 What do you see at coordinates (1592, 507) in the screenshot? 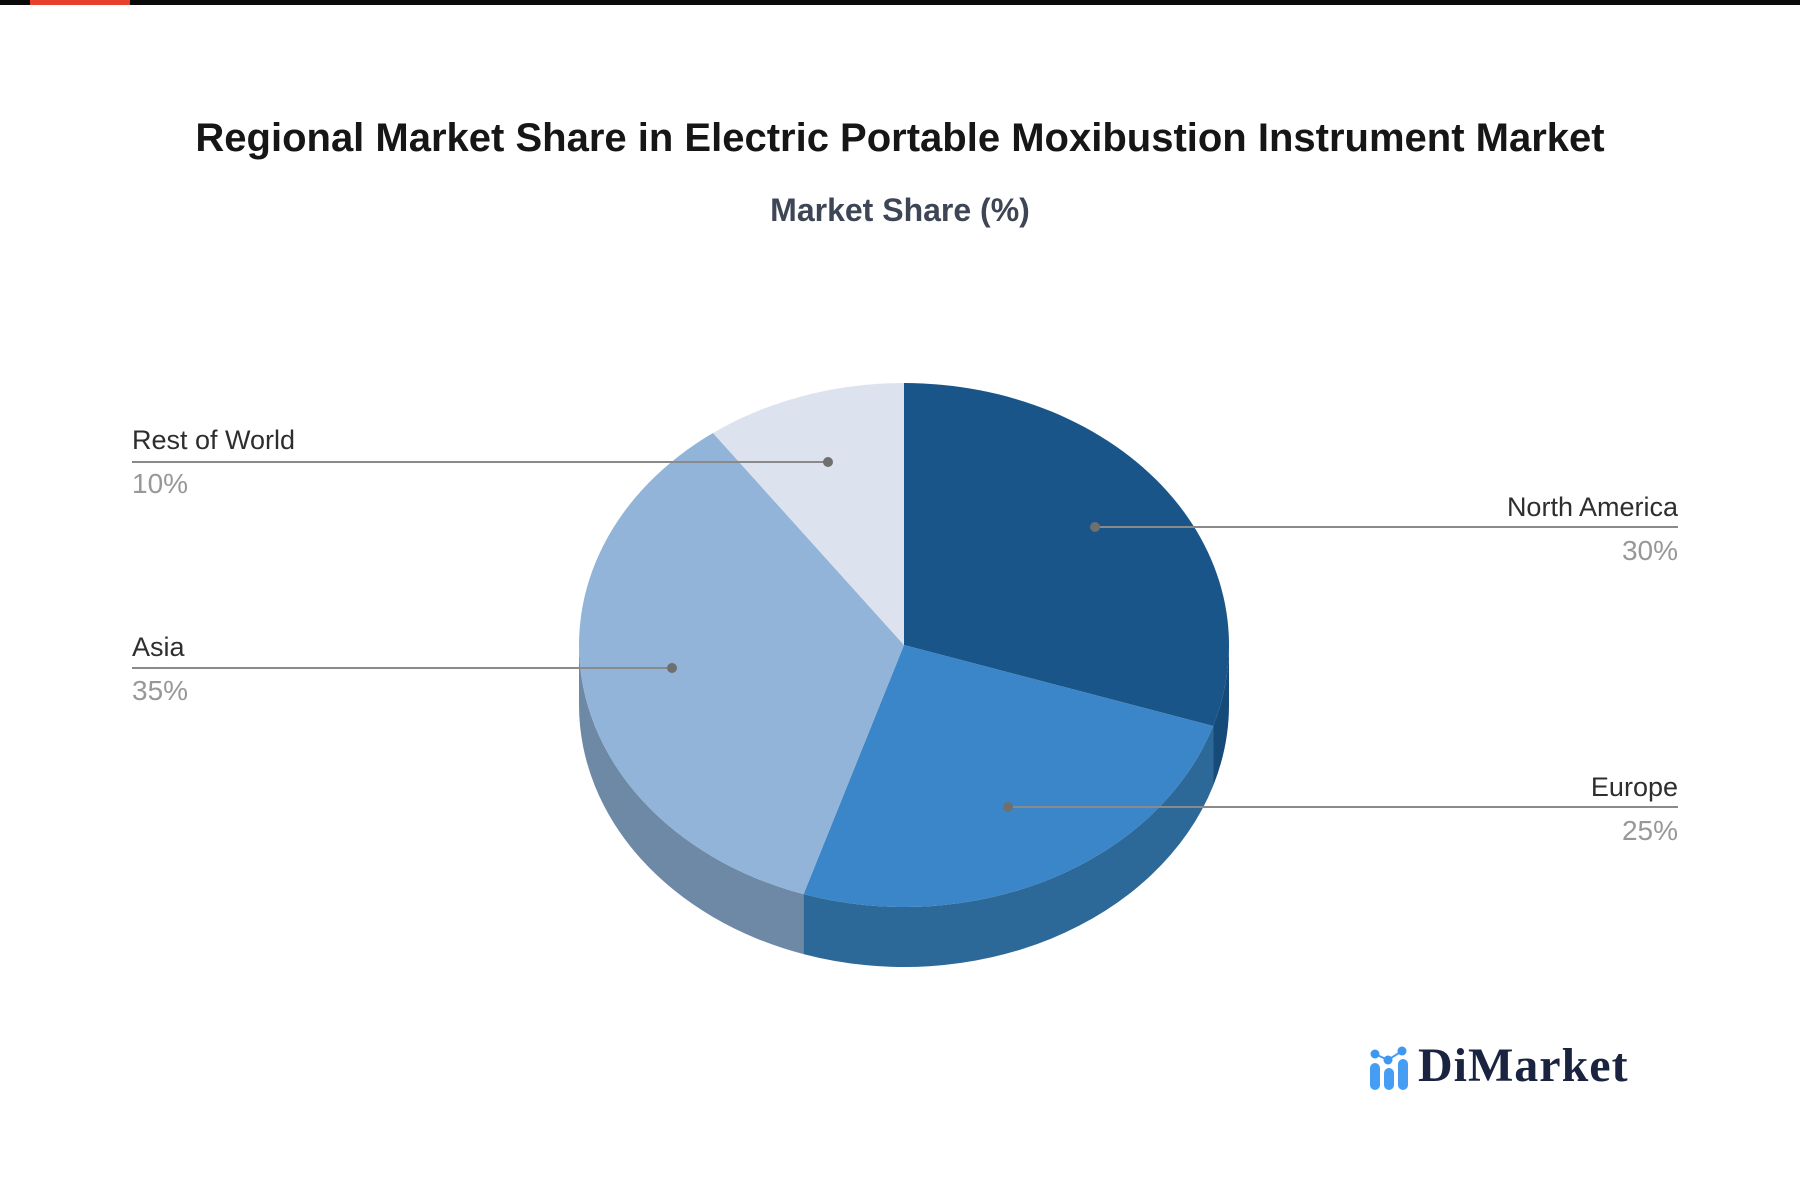
I see `slice-label: North America` at bounding box center [1592, 507].